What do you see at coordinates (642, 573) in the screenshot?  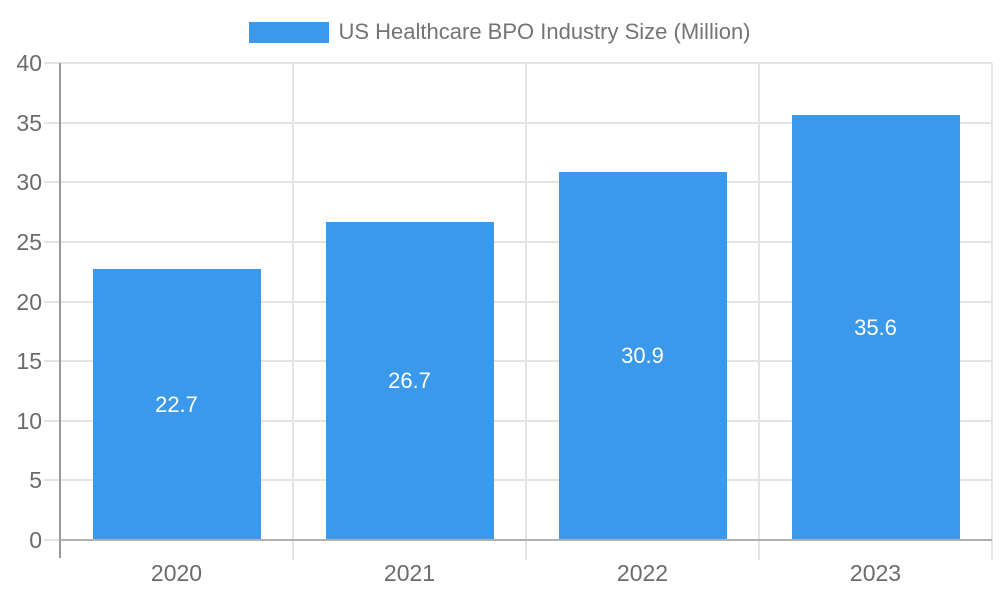 I see `x-axis-category-label: 2022` at bounding box center [642, 573].